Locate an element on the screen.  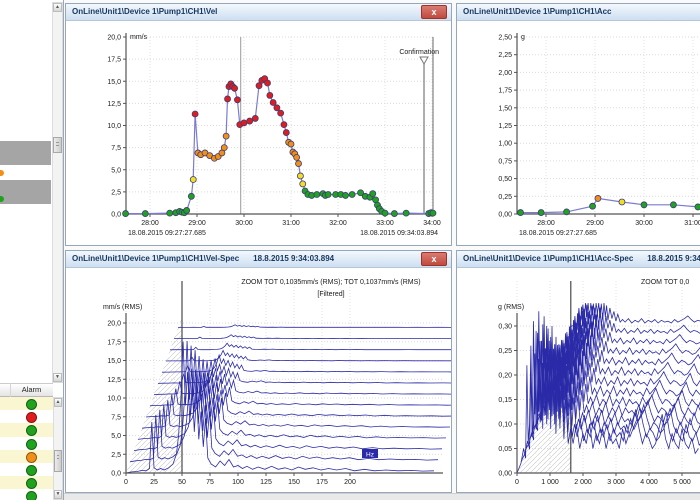
vel-trend-titlebar: OnLine\Unit1\Device 1\Pump1\CH1\Vel x is located at coordinates (258, 12).